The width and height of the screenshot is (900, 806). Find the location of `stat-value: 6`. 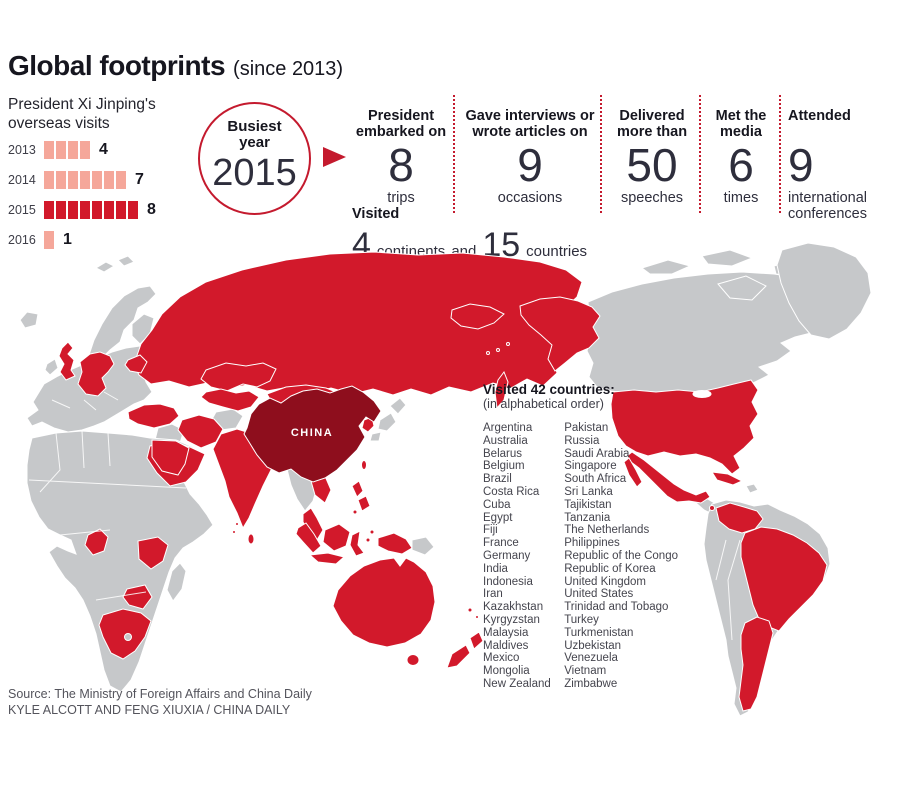

stat-value: 6 is located at coordinates (741, 165).